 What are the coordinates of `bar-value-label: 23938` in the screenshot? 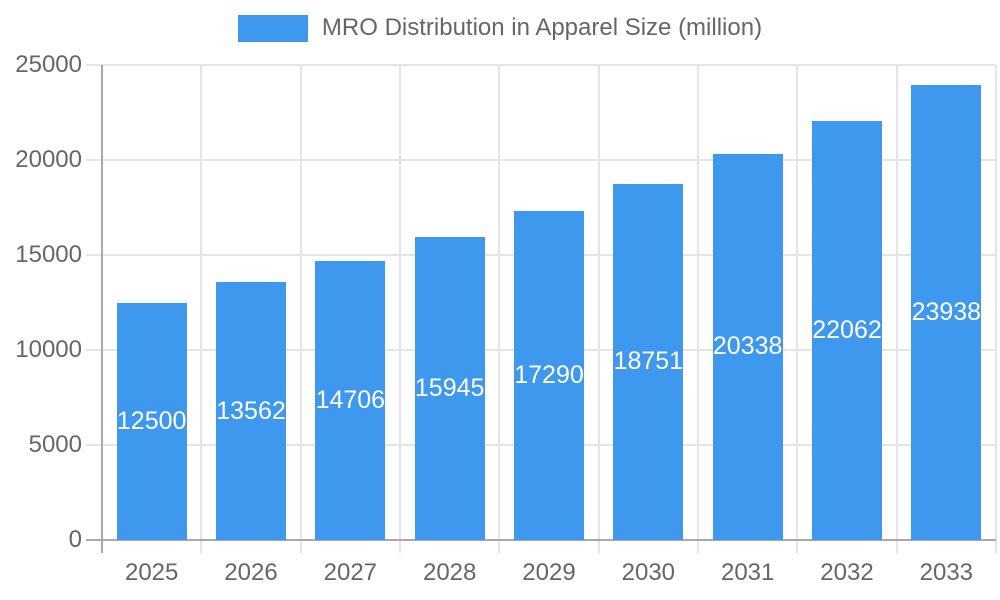 It's located at (946, 312).